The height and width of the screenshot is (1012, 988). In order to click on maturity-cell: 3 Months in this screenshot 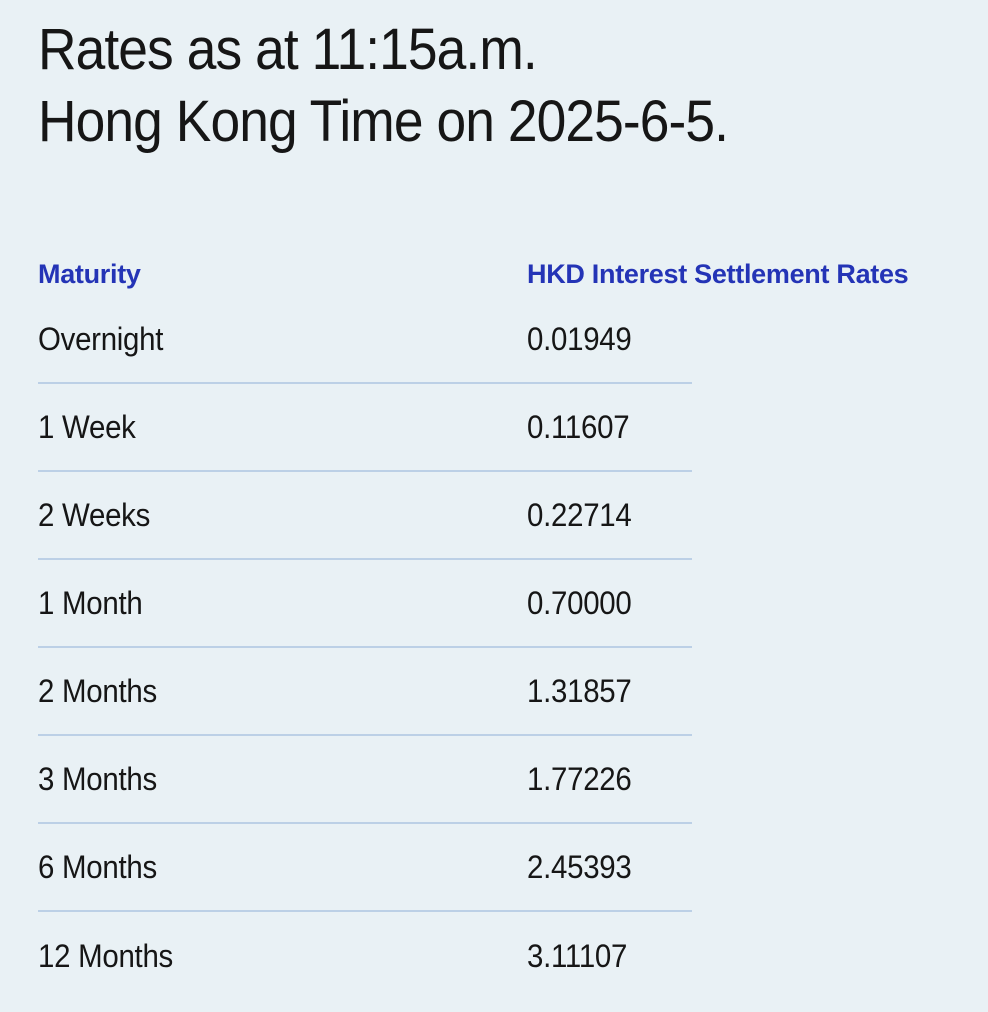, I will do `click(97, 778)`.